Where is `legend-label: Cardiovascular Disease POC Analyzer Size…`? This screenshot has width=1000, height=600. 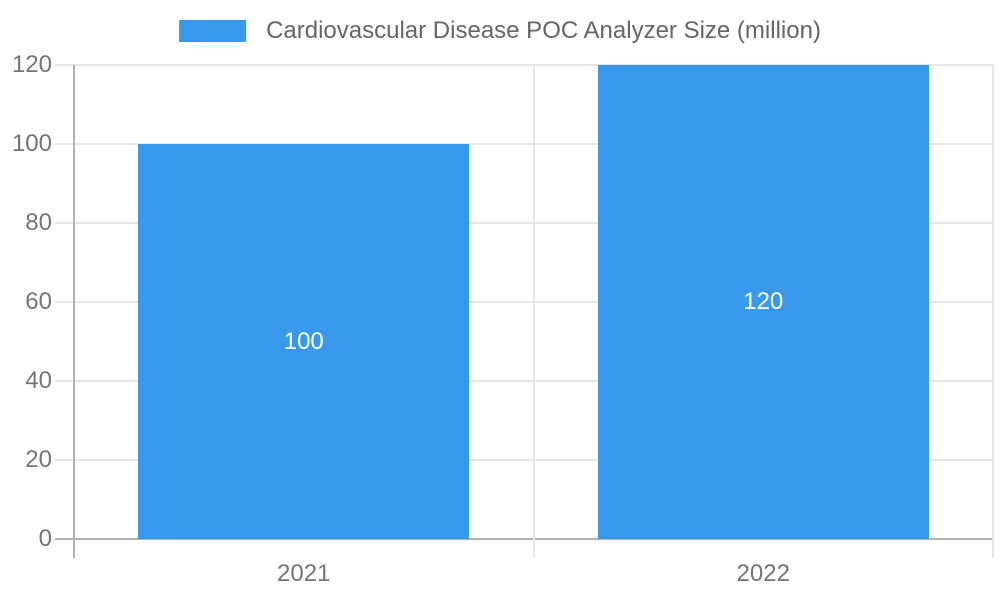
legend-label: Cardiovascular Disease POC Analyzer Size… is located at coordinates (543, 30).